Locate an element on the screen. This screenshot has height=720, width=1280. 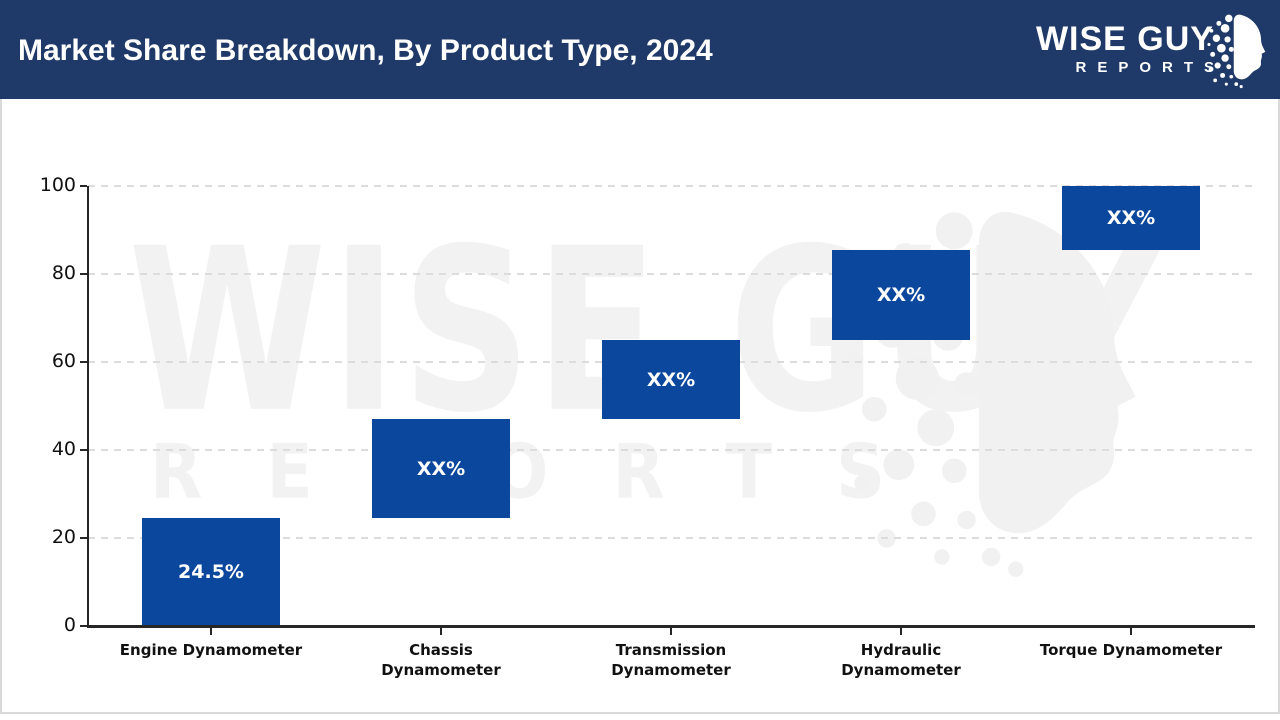
y-tick-label-60: 60 is located at coordinates (63, 361).